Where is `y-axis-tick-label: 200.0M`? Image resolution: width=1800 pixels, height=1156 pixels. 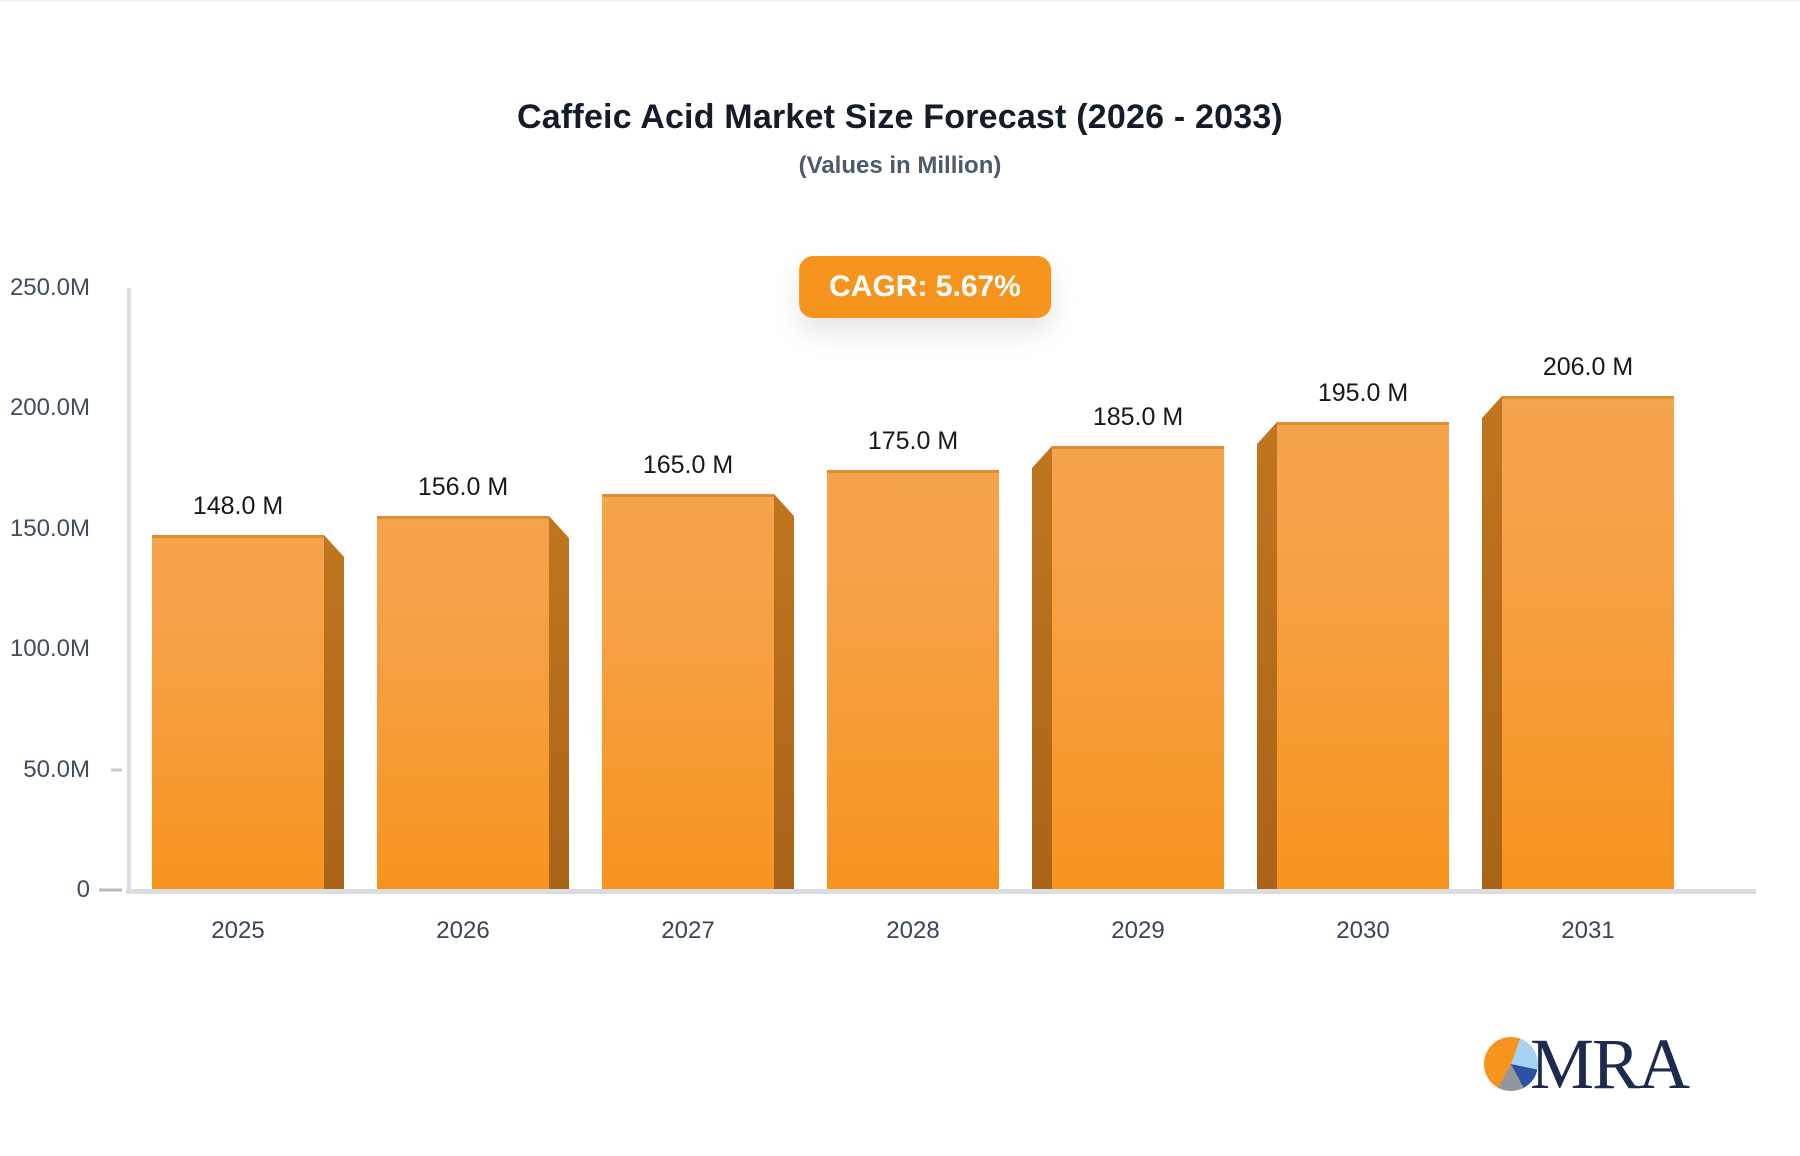
y-axis-tick-label: 200.0M is located at coordinates (49, 408).